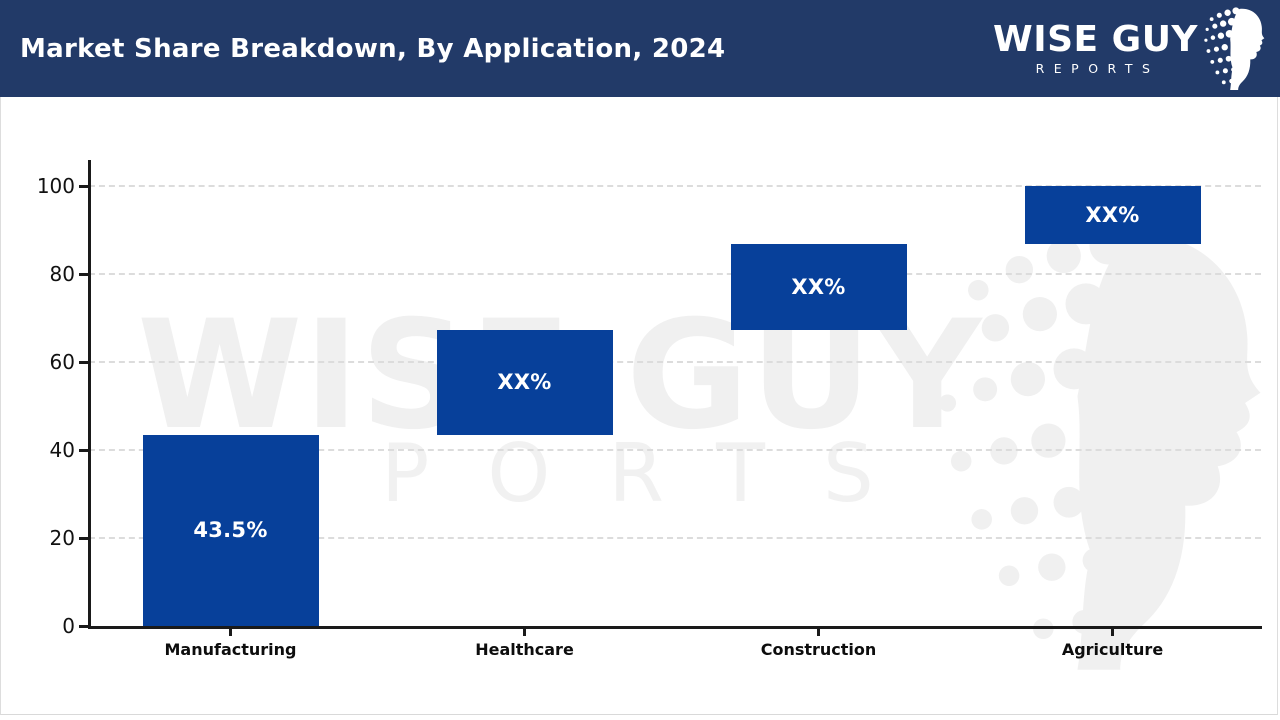 Image resolution: width=1280 pixels, height=720 pixels. I want to click on logo-wordmark: WISE GUY, so click(1095, 40).